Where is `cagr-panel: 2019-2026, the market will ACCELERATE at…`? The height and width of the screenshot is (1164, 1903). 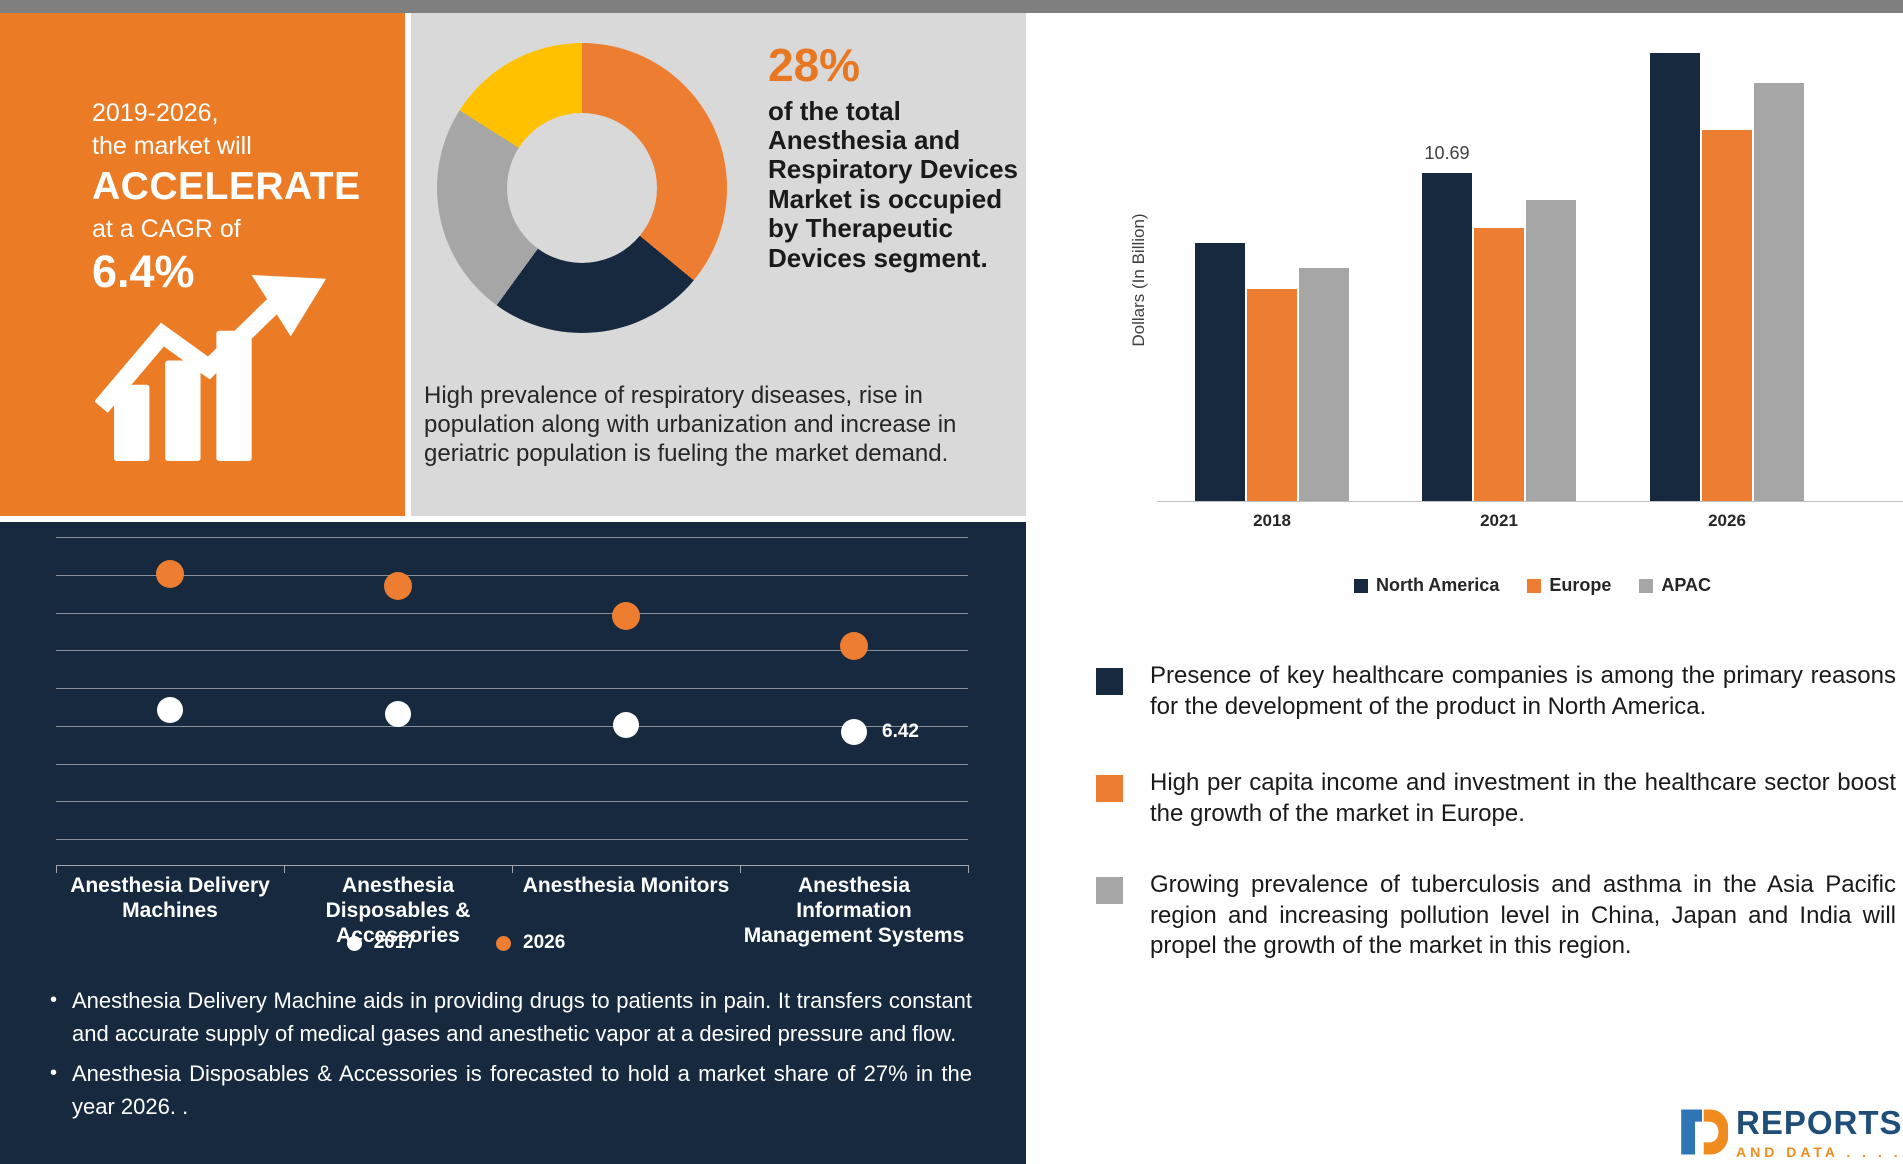 cagr-panel: 2019-2026, the market will ACCELERATE at… is located at coordinates (202, 264).